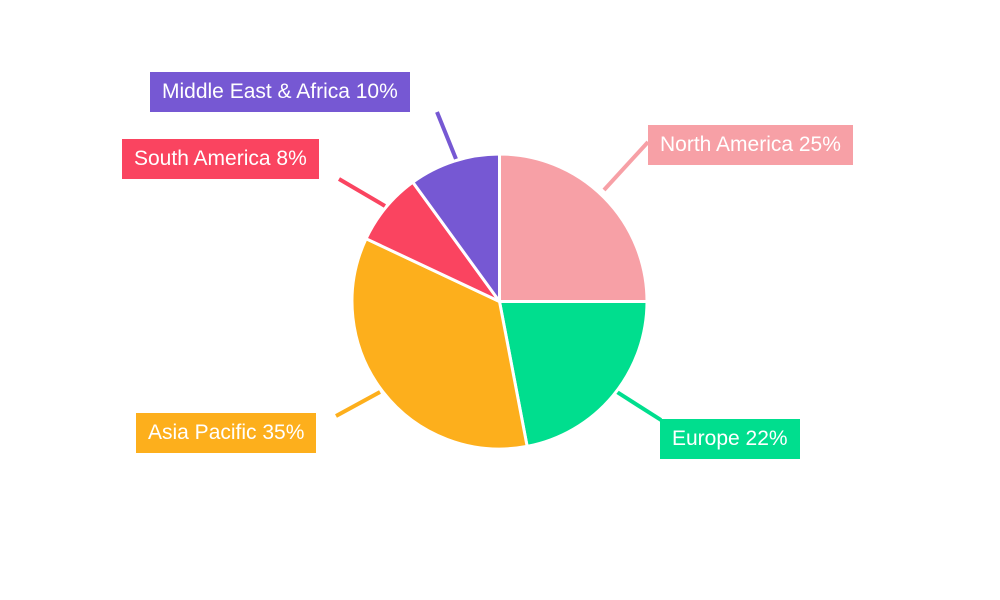  I want to click on pie-label-south-america: South America 8%, so click(220, 159).